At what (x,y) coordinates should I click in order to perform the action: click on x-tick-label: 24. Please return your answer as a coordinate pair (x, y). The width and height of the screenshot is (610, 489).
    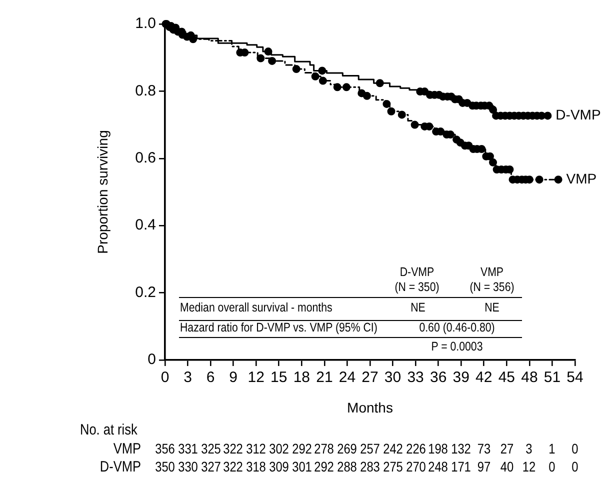
    Looking at the image, I should click on (347, 377).